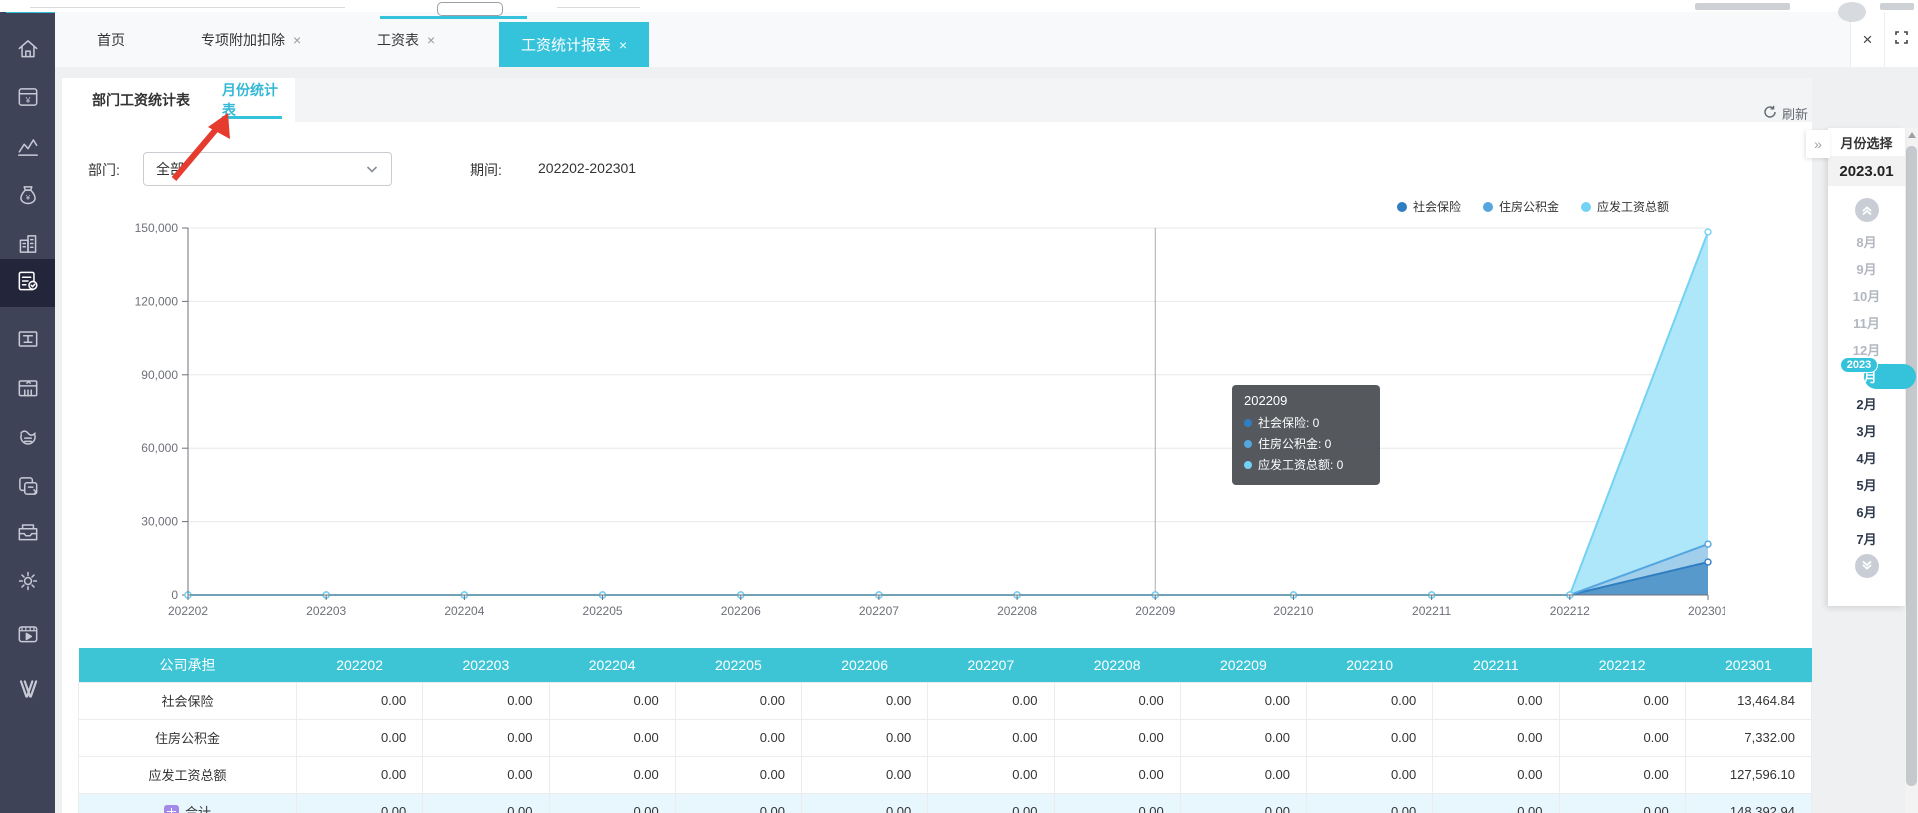 This screenshot has height=813, width=1918. Describe the element at coordinates (1520, 206) in the screenshot. I see `legend-item-住房公积金: 住房公积金` at that location.